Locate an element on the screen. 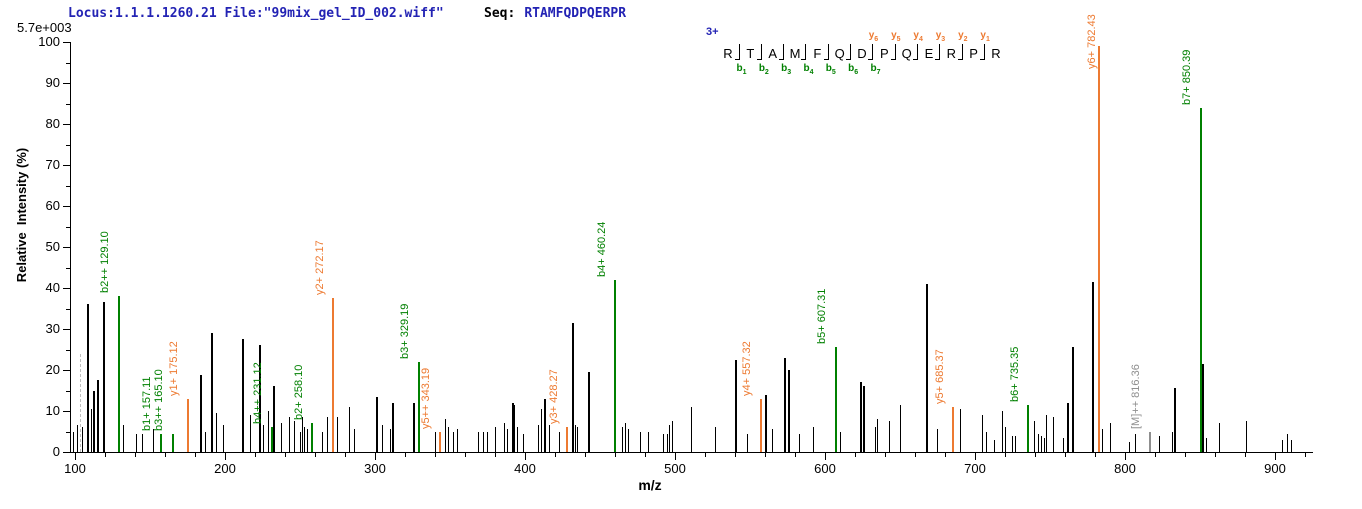 This screenshot has height=509, width=1362. y-tick-label: 70 is located at coordinates (52, 164).